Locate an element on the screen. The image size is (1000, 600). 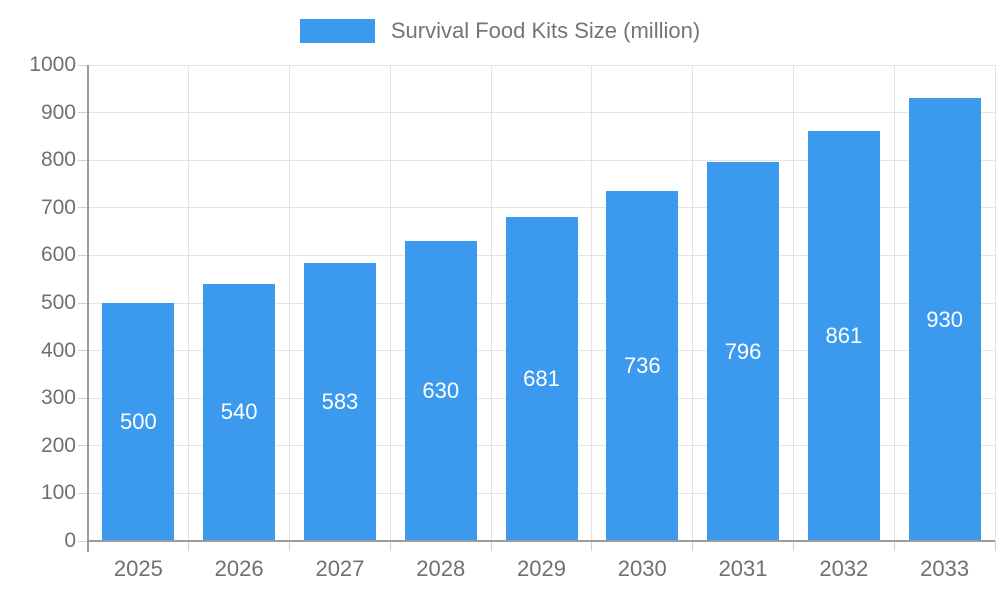
bar-2030: 736 is located at coordinates (642, 365).